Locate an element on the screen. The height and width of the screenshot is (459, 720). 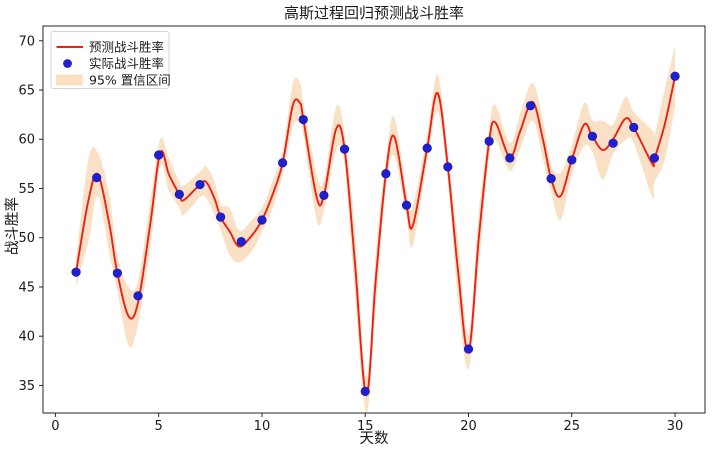
y-tick-label: 70 is located at coordinates (26, 41).